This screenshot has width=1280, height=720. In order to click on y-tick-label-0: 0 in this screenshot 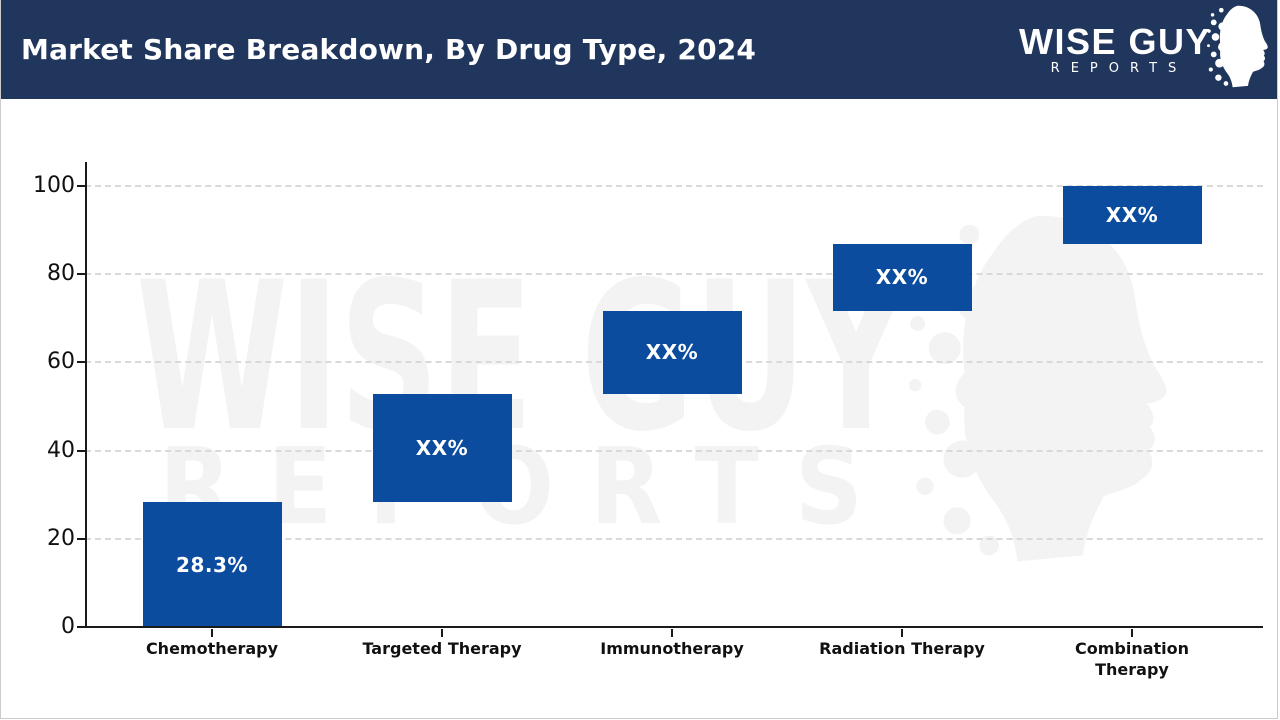, I will do `click(68, 626)`.